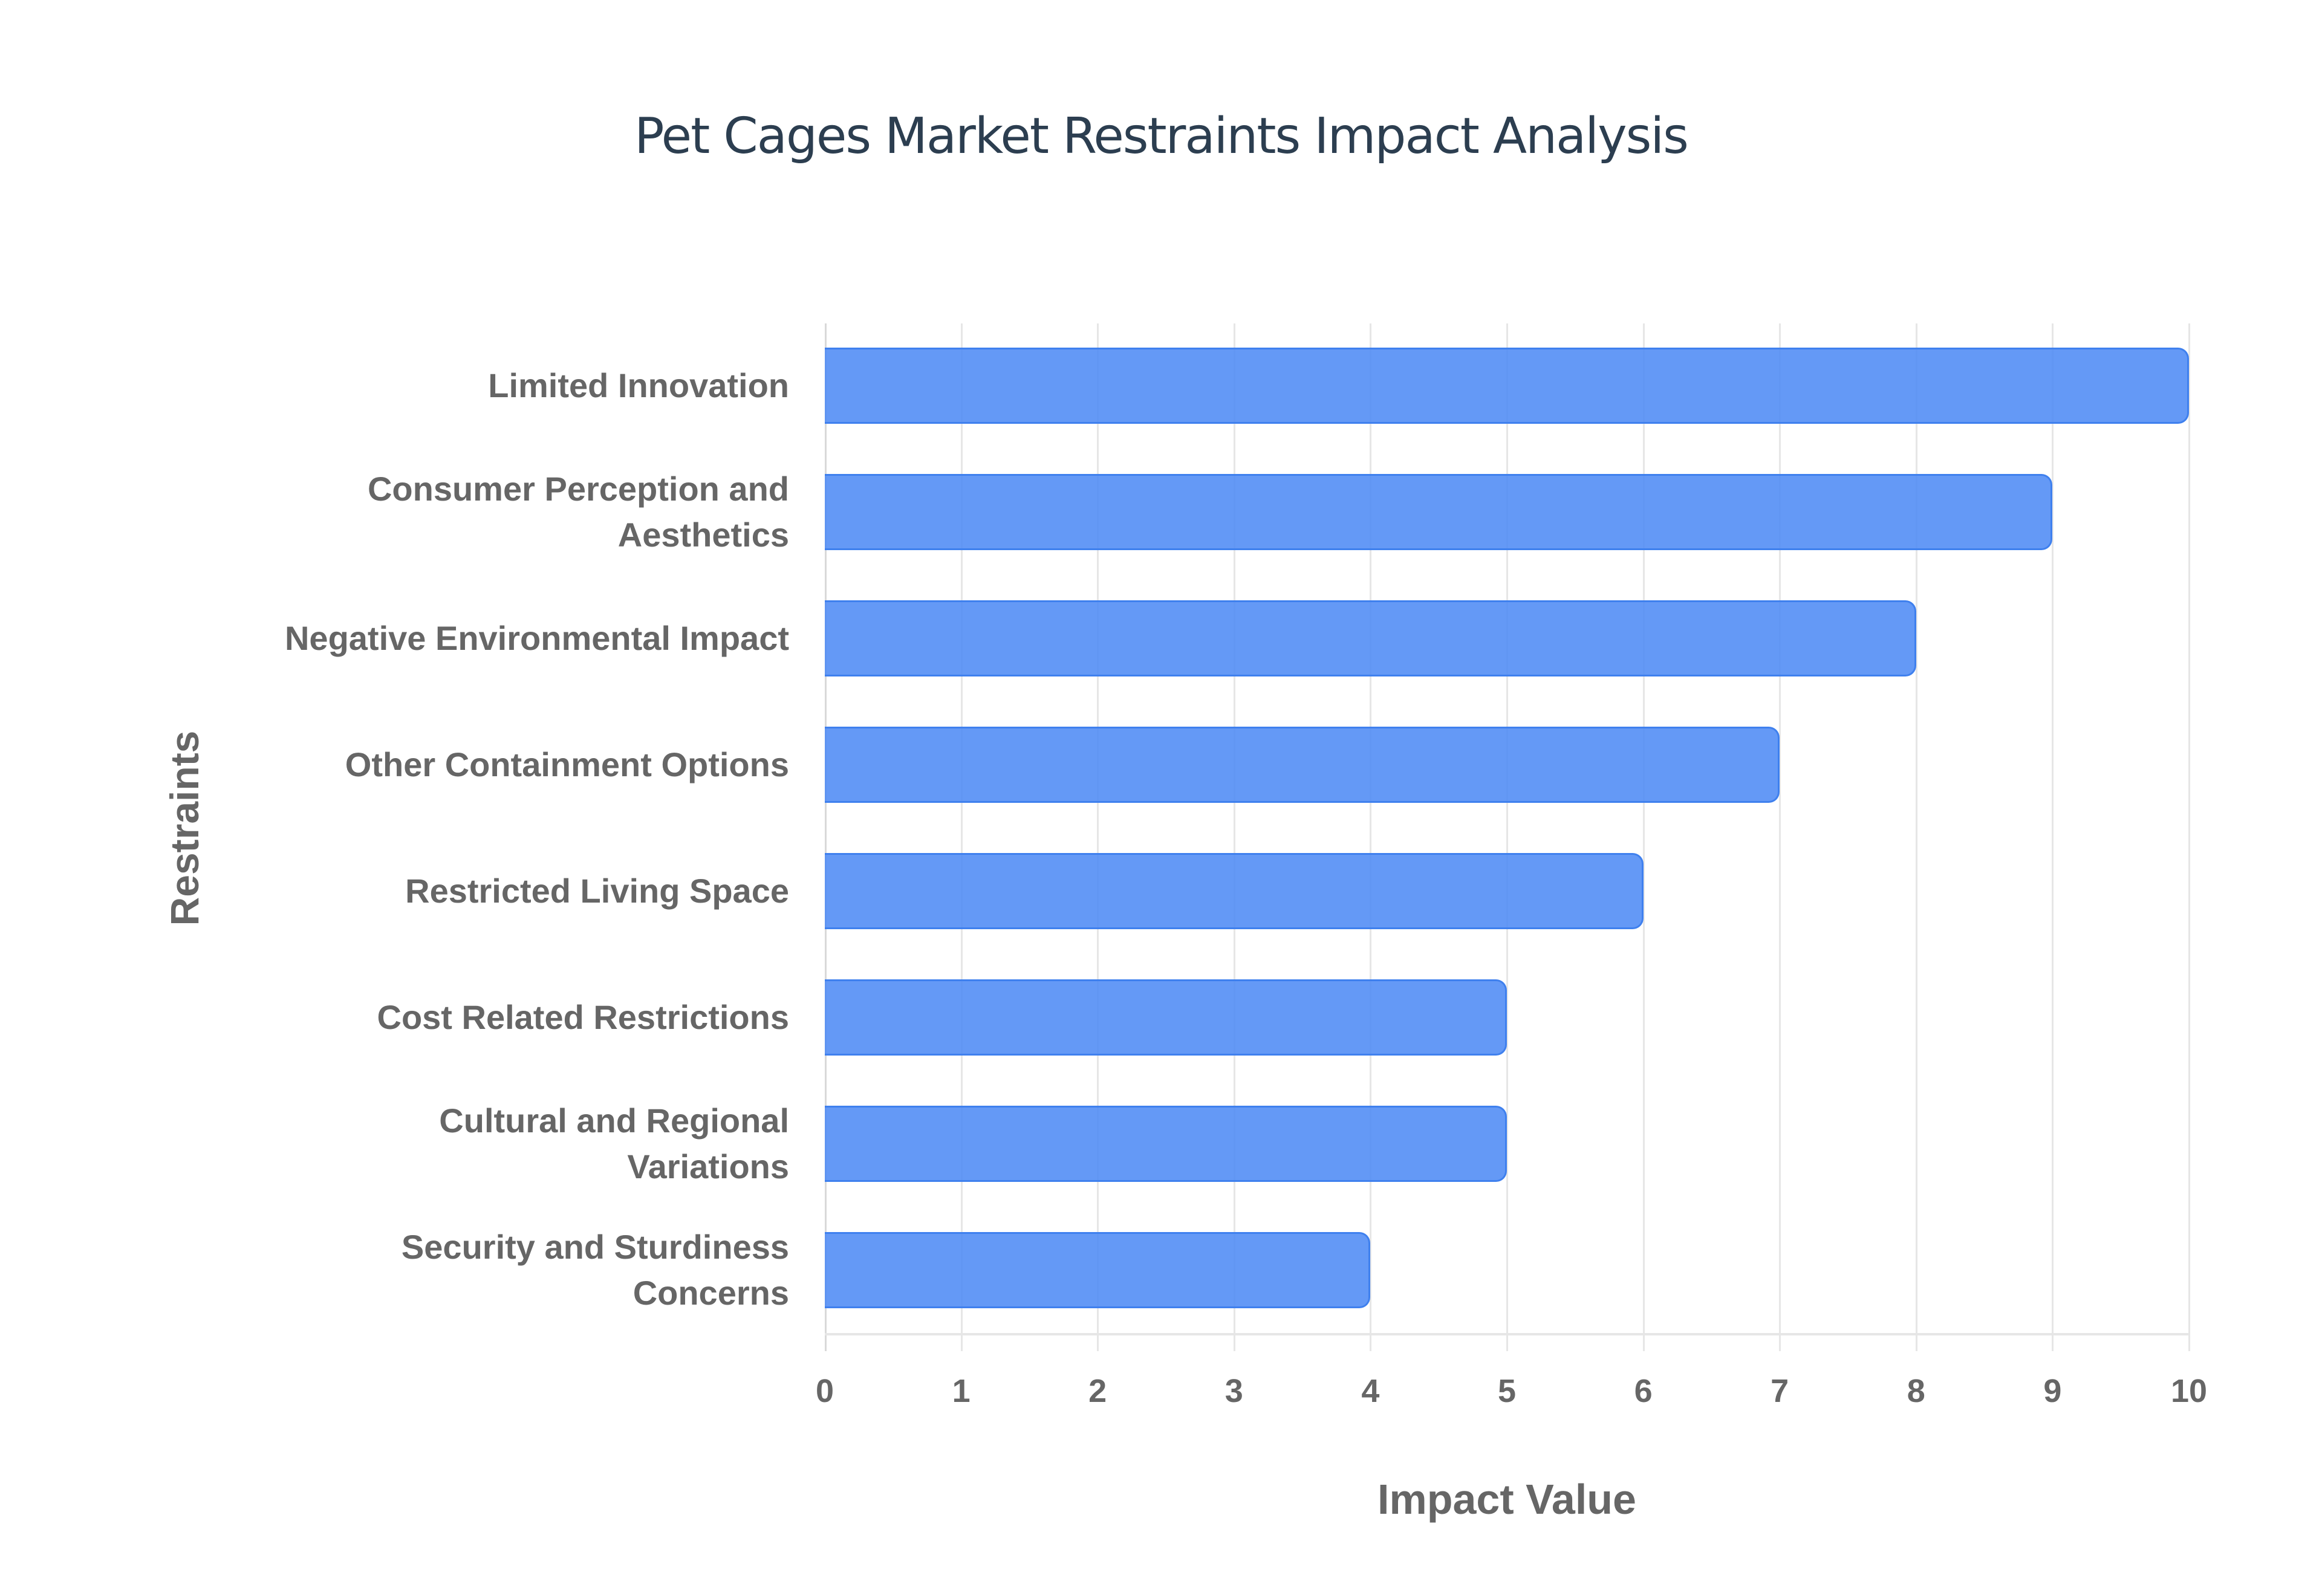  What do you see at coordinates (614, 1143) in the screenshot?
I see `y-axis-label: Cultural and Regional Variations` at bounding box center [614, 1143].